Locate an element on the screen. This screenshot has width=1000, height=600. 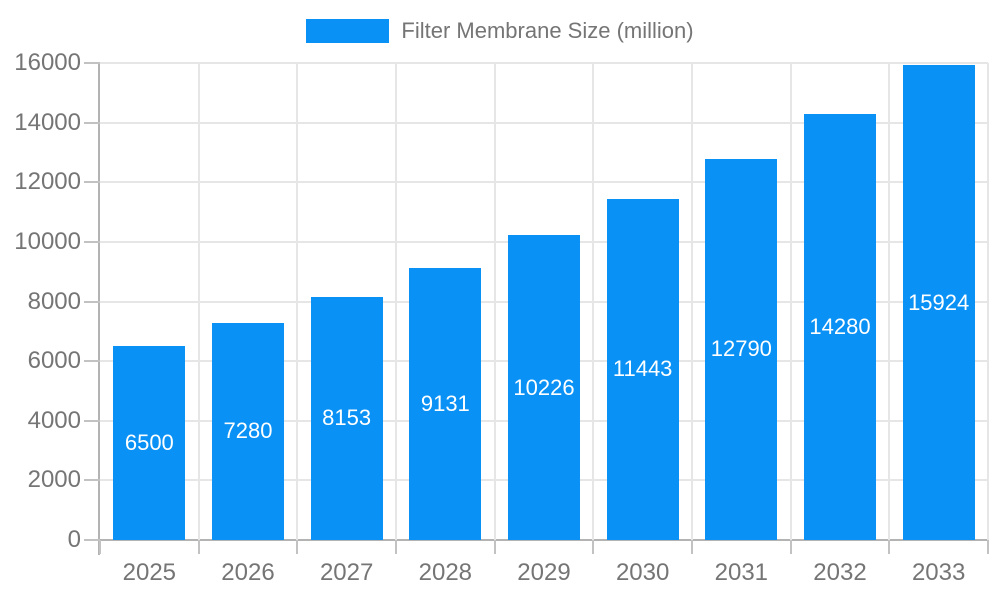
bar: 14280 is located at coordinates (840, 327).